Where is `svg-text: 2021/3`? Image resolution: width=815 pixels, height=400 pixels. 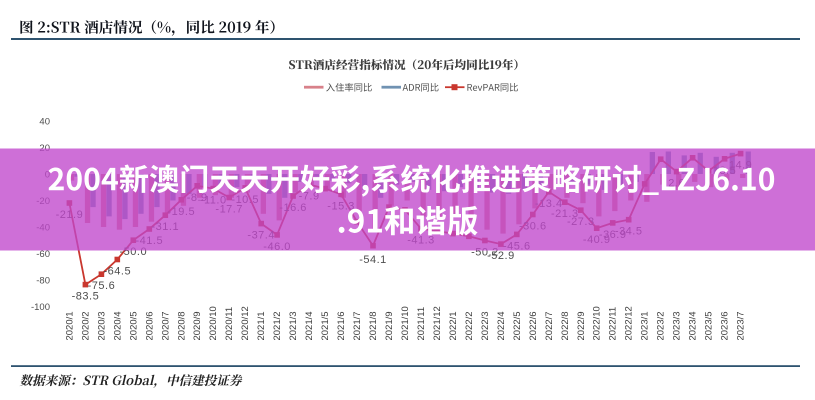
svg-text: 2021/3 is located at coordinates (293, 325).